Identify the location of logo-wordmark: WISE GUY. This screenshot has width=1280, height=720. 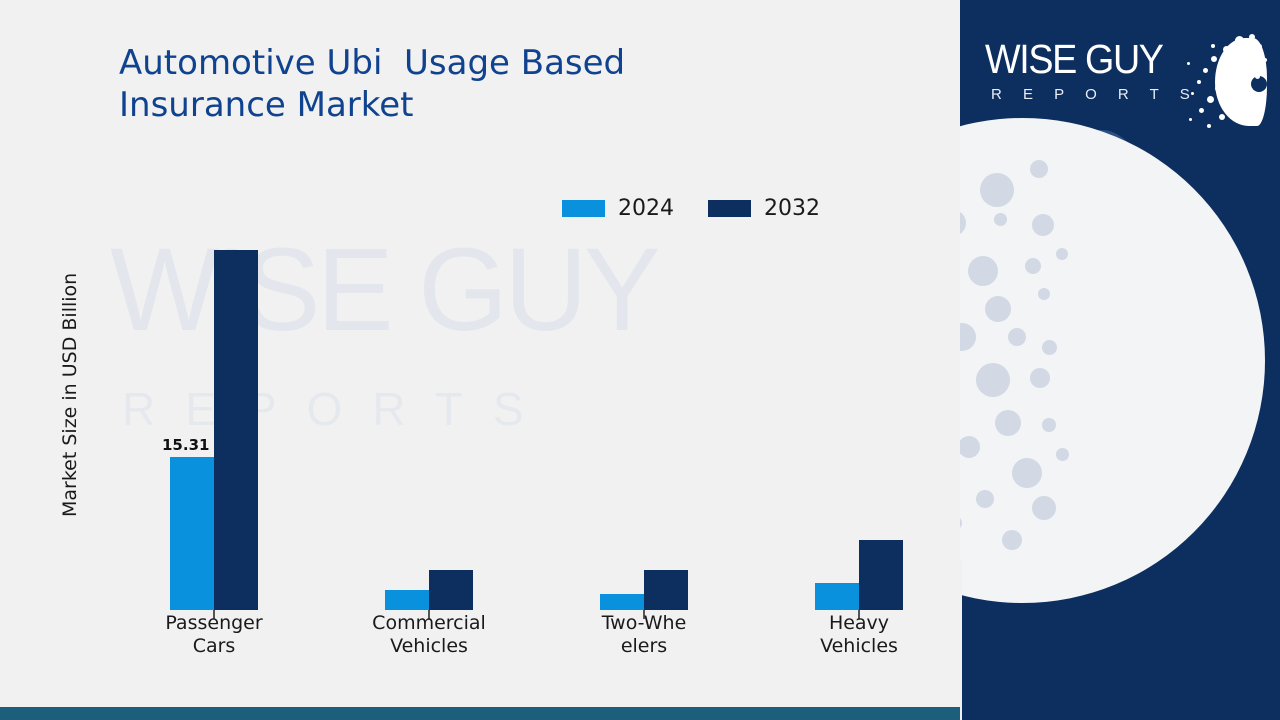
(1074, 59).